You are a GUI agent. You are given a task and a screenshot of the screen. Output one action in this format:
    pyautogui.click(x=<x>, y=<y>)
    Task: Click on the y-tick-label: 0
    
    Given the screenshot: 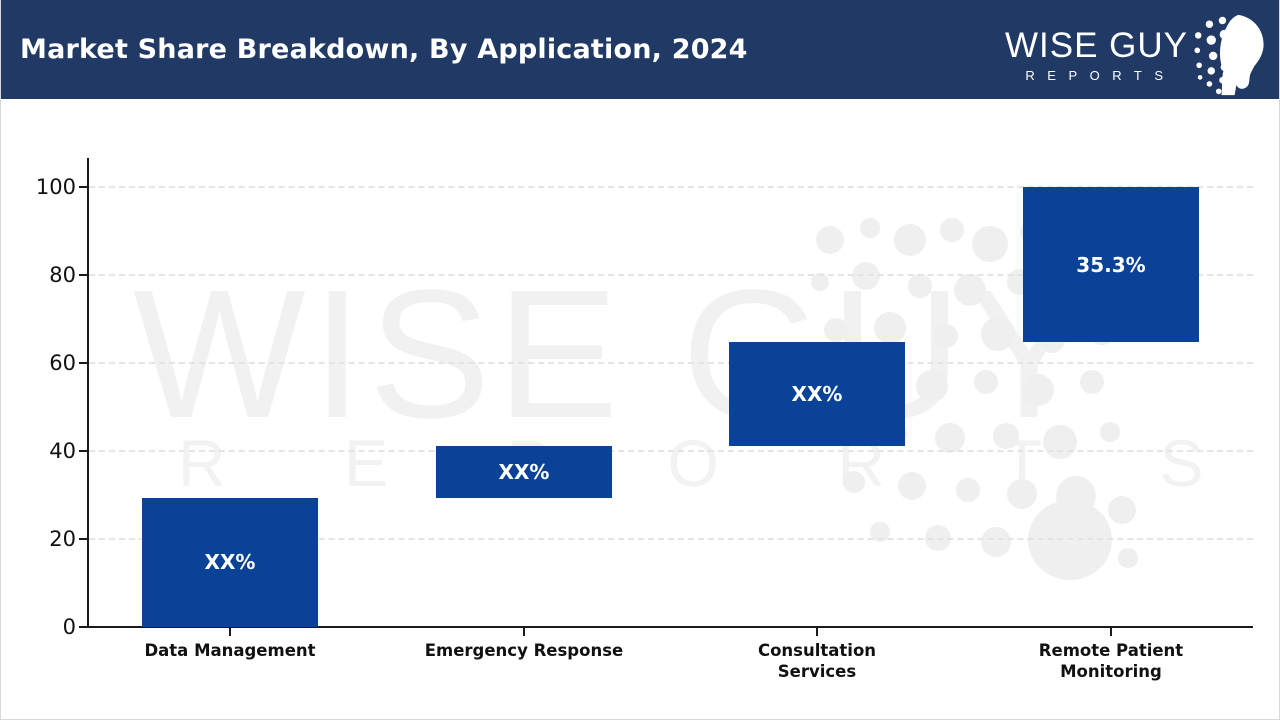 What is the action you would take?
    pyautogui.click(x=69, y=627)
    